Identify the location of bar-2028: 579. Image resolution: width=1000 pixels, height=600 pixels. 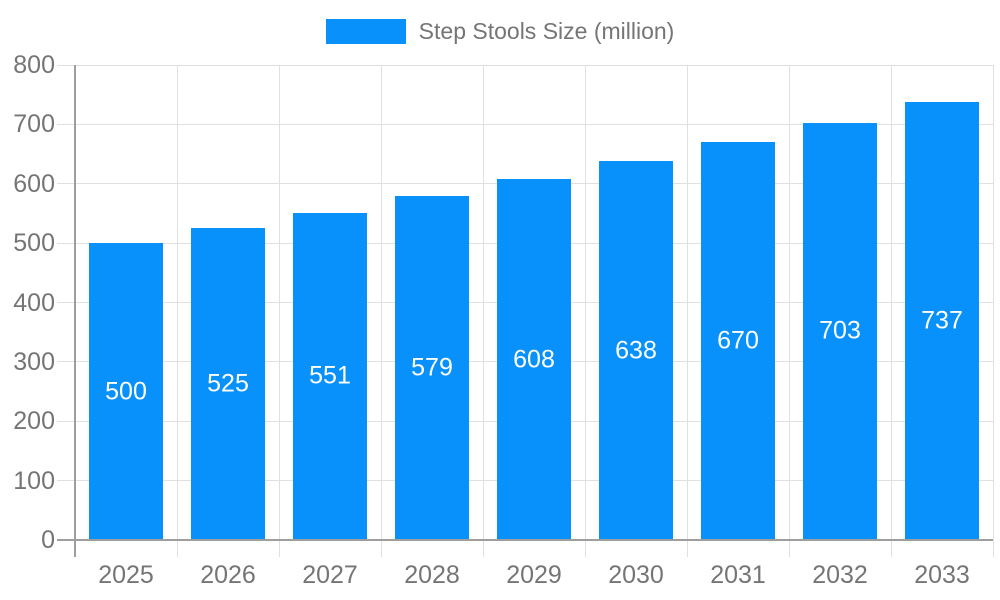
(432, 368).